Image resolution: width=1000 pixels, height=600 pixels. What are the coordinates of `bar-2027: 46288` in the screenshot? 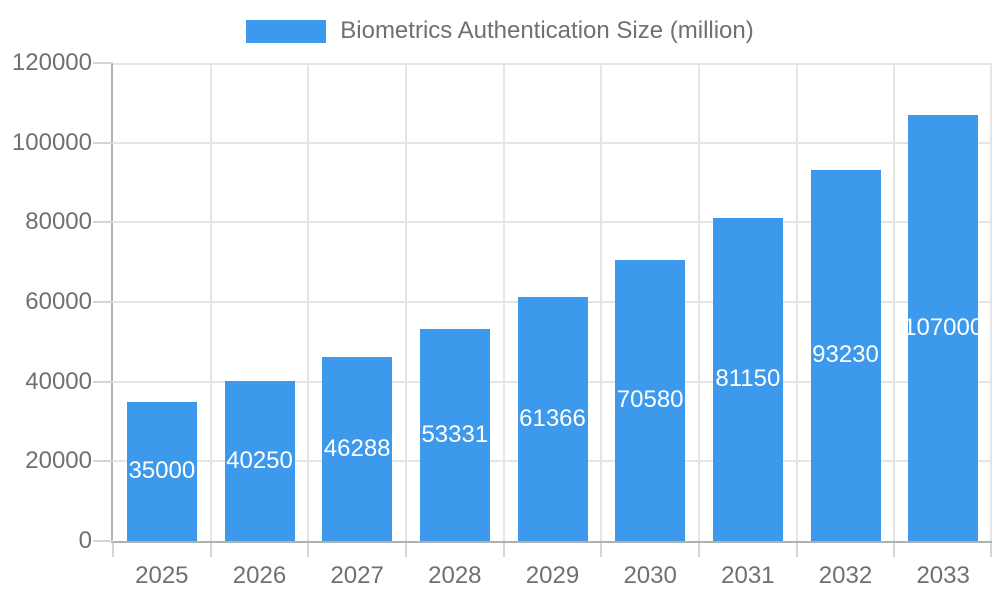 It's located at (357, 448).